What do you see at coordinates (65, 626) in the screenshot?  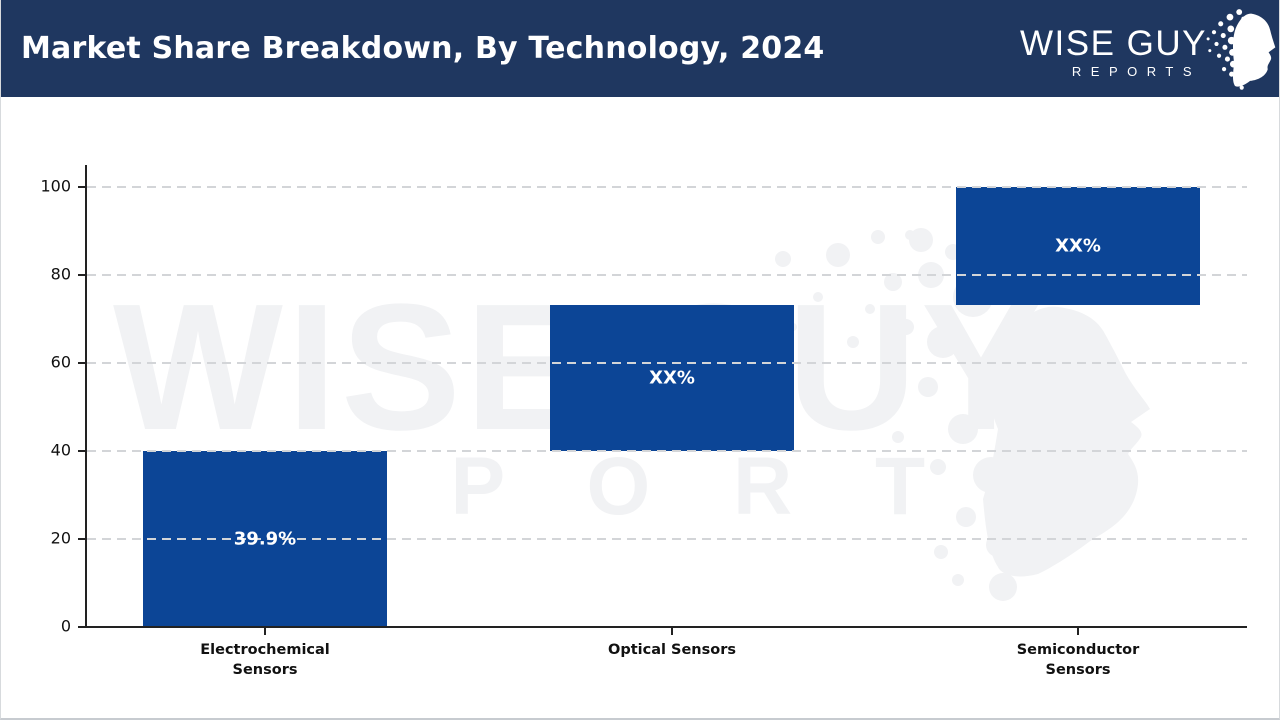 I see `y-tick-label: 0` at bounding box center [65, 626].